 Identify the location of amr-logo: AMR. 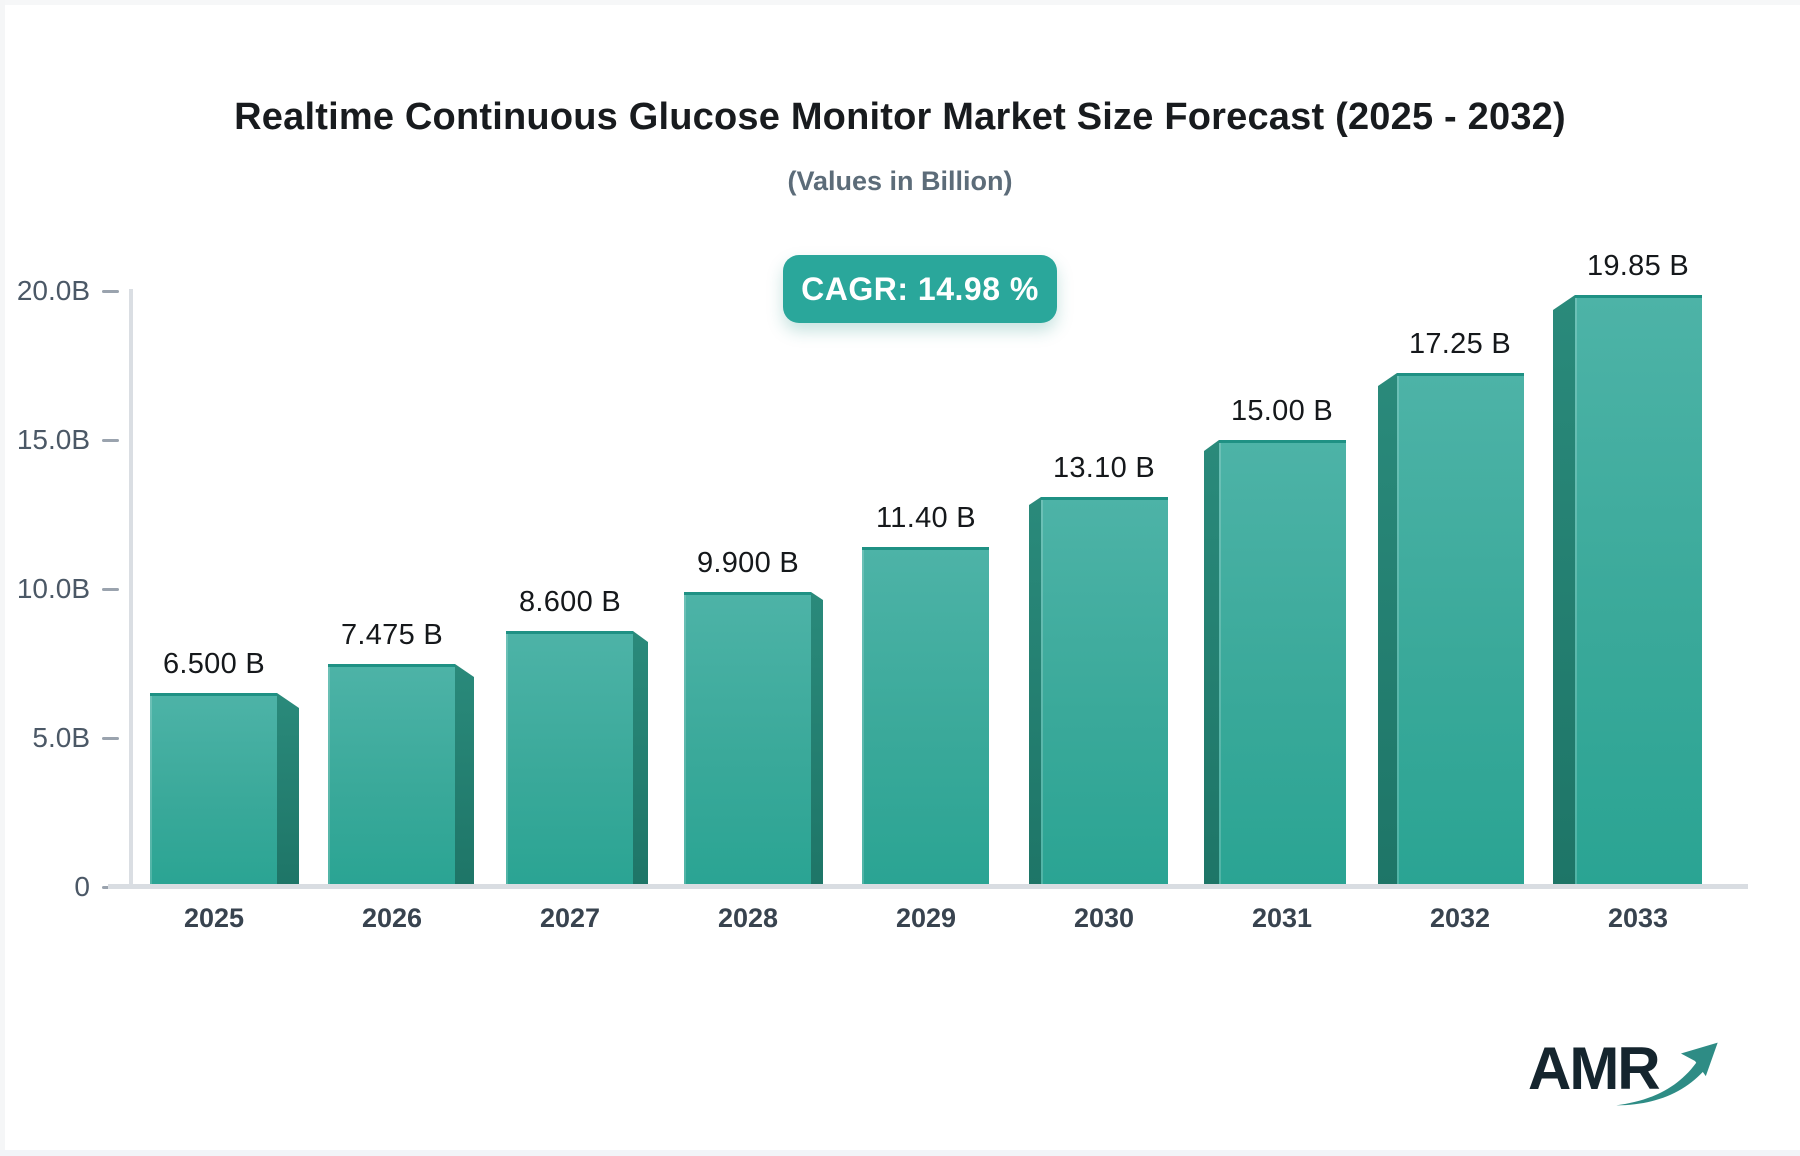
(1643, 1072).